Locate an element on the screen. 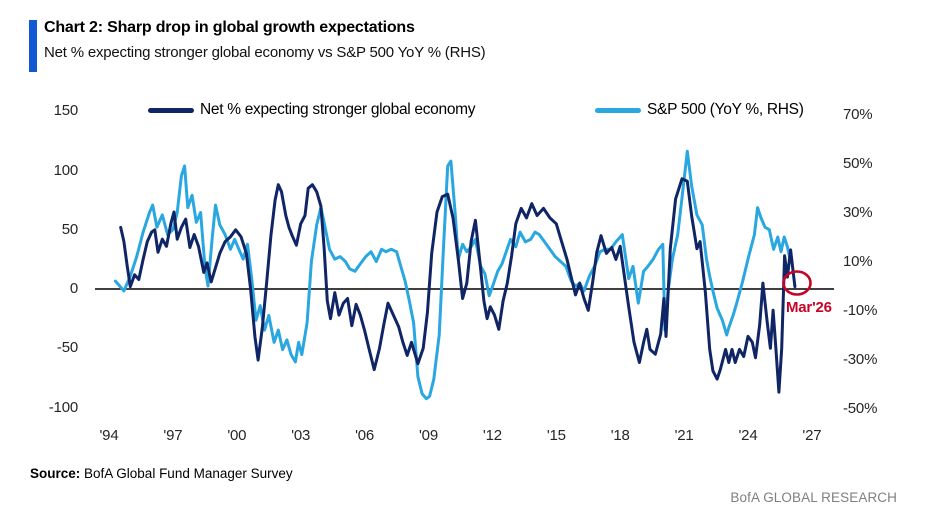 This screenshot has width=928, height=522. left-axis-tick: 50 is located at coordinates (70, 229).